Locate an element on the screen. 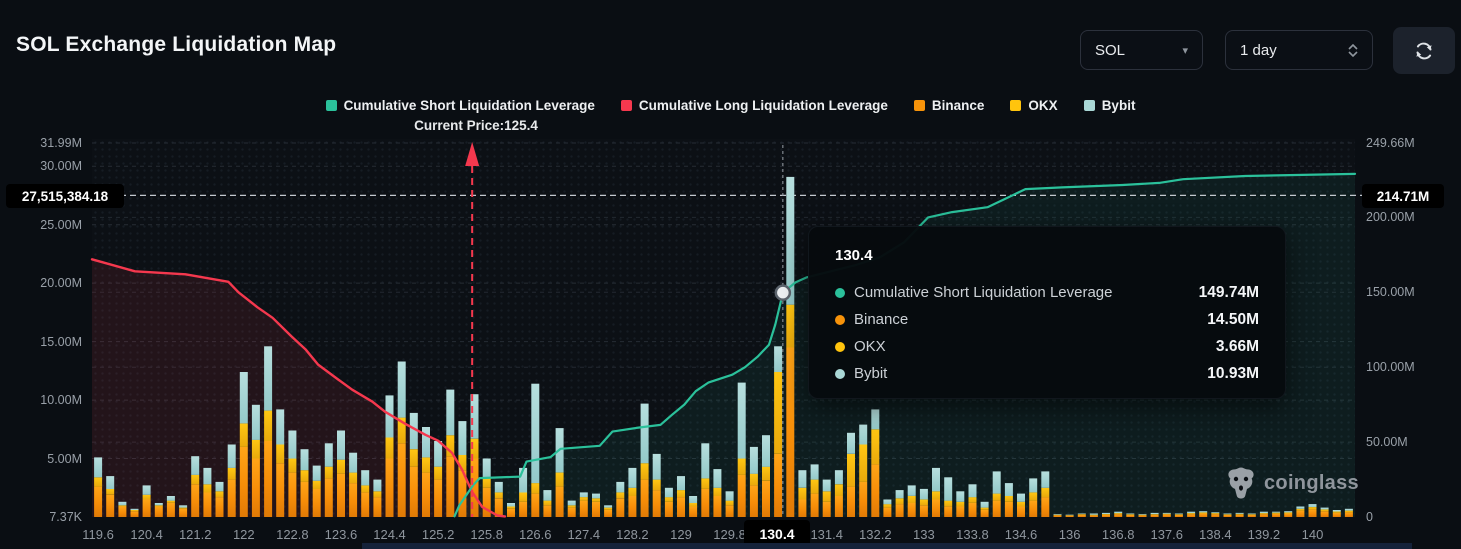  legend-item-cumulative-short-liquidation-leverage: Cumulative Short Liquidation Leverage is located at coordinates (460, 105).